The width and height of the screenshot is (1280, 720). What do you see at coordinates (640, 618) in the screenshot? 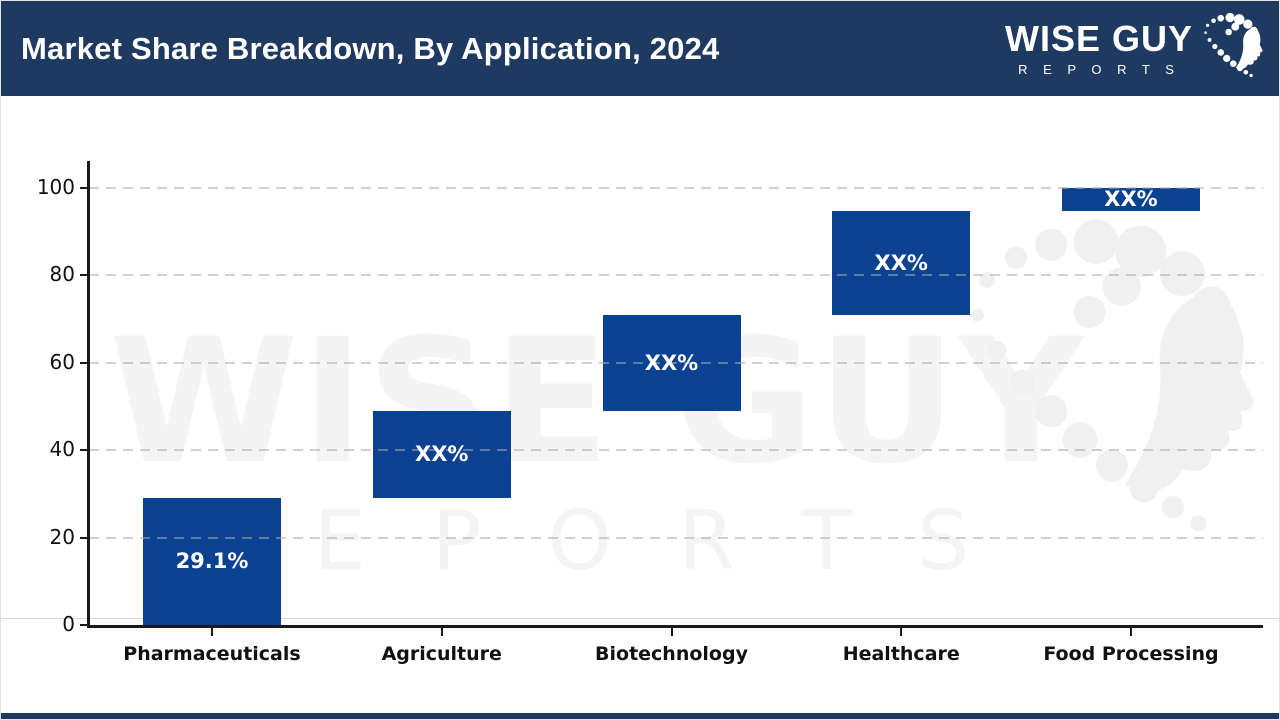
I see `footer-divider` at bounding box center [640, 618].